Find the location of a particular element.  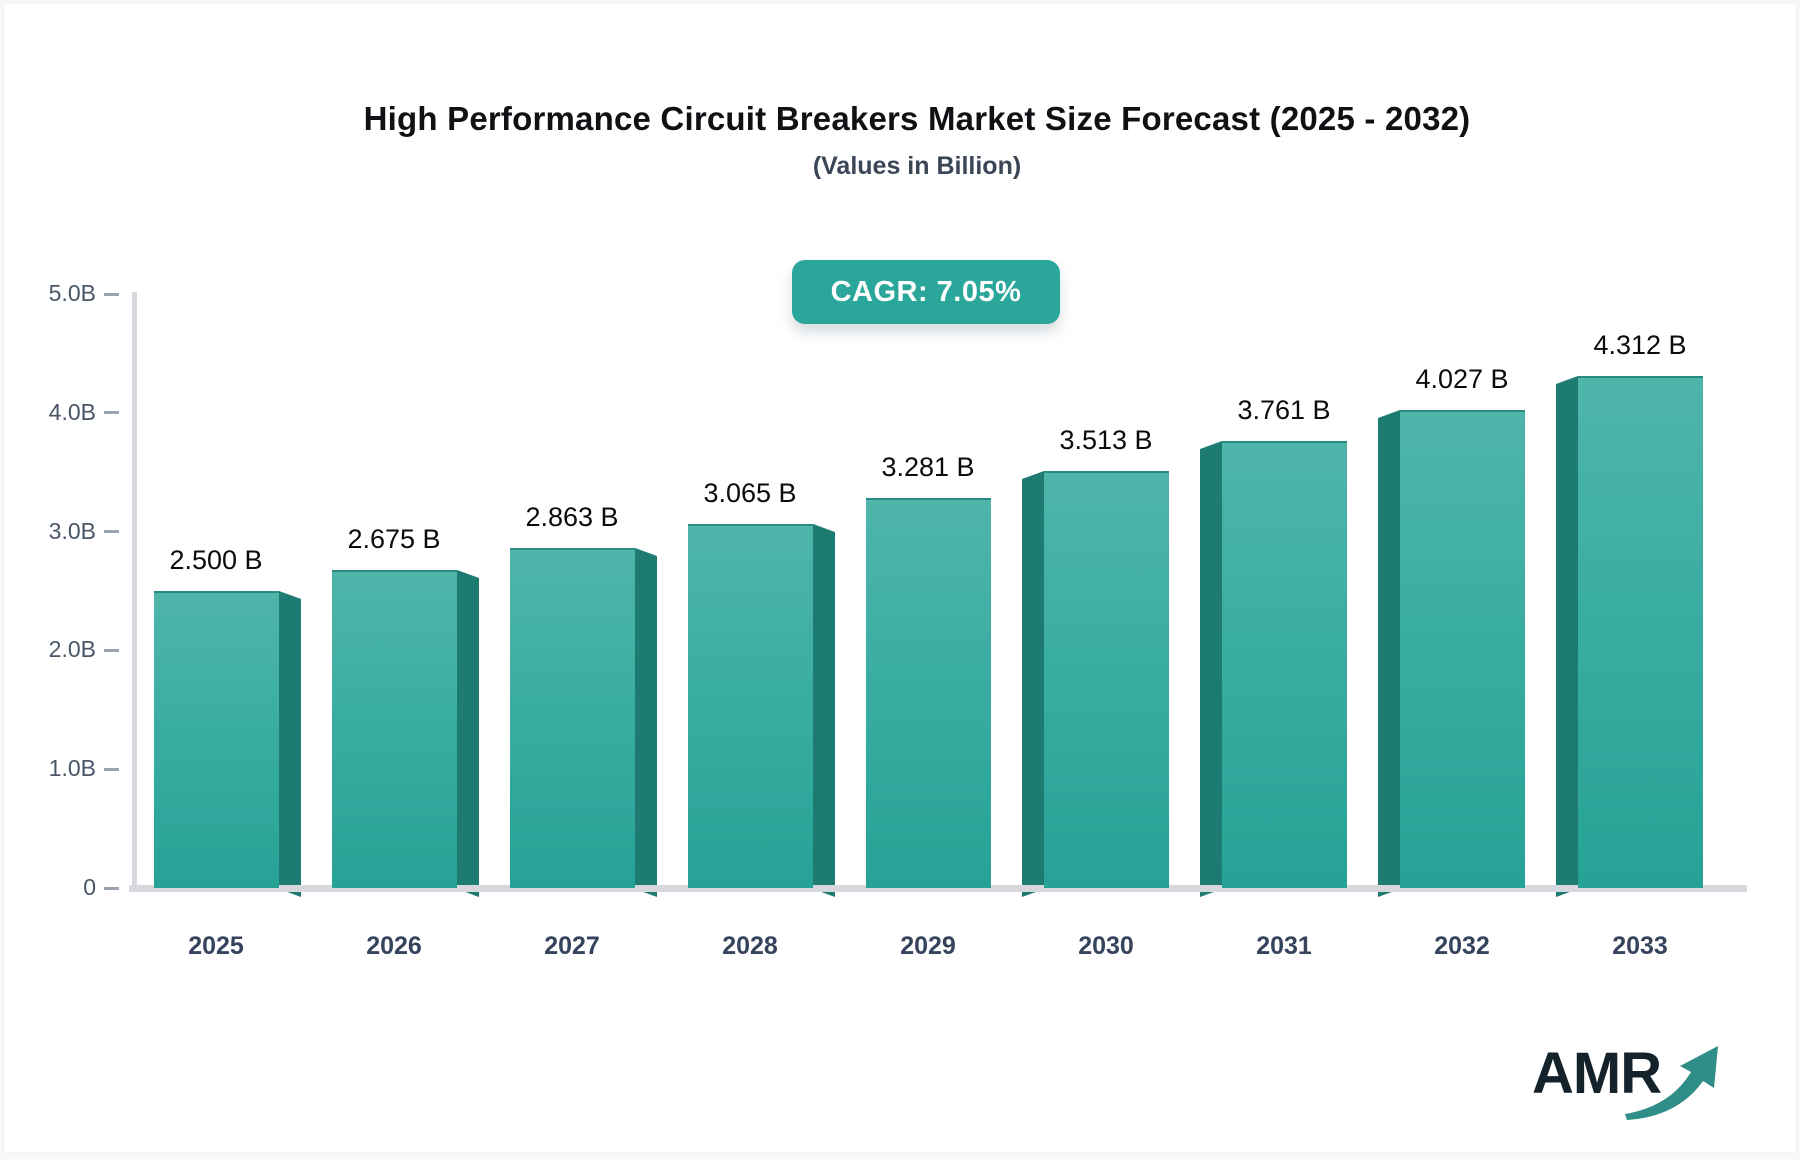

bar-value-label: 3.513 B is located at coordinates (1106, 440).